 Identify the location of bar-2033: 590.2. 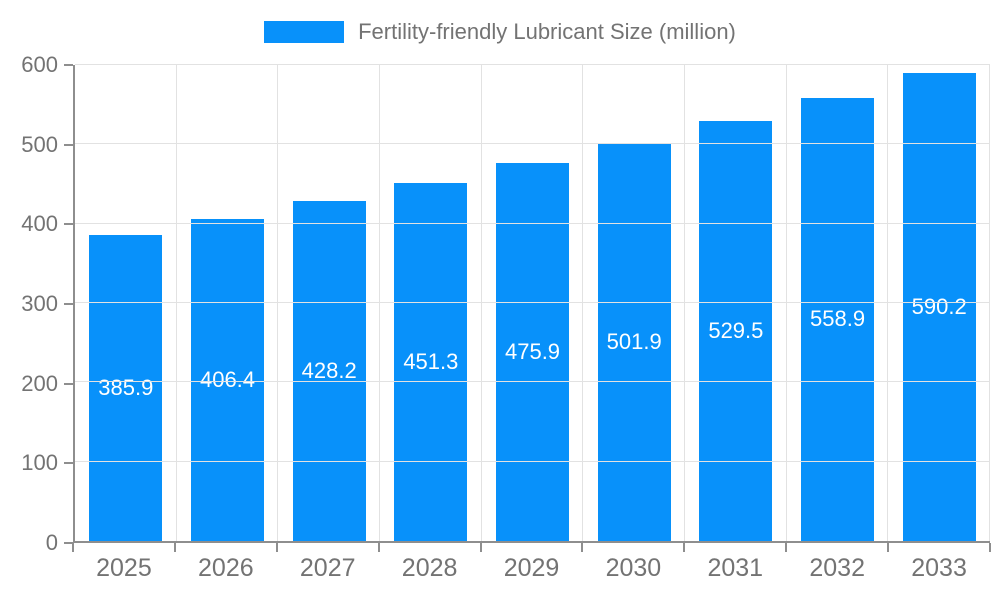
(939, 306).